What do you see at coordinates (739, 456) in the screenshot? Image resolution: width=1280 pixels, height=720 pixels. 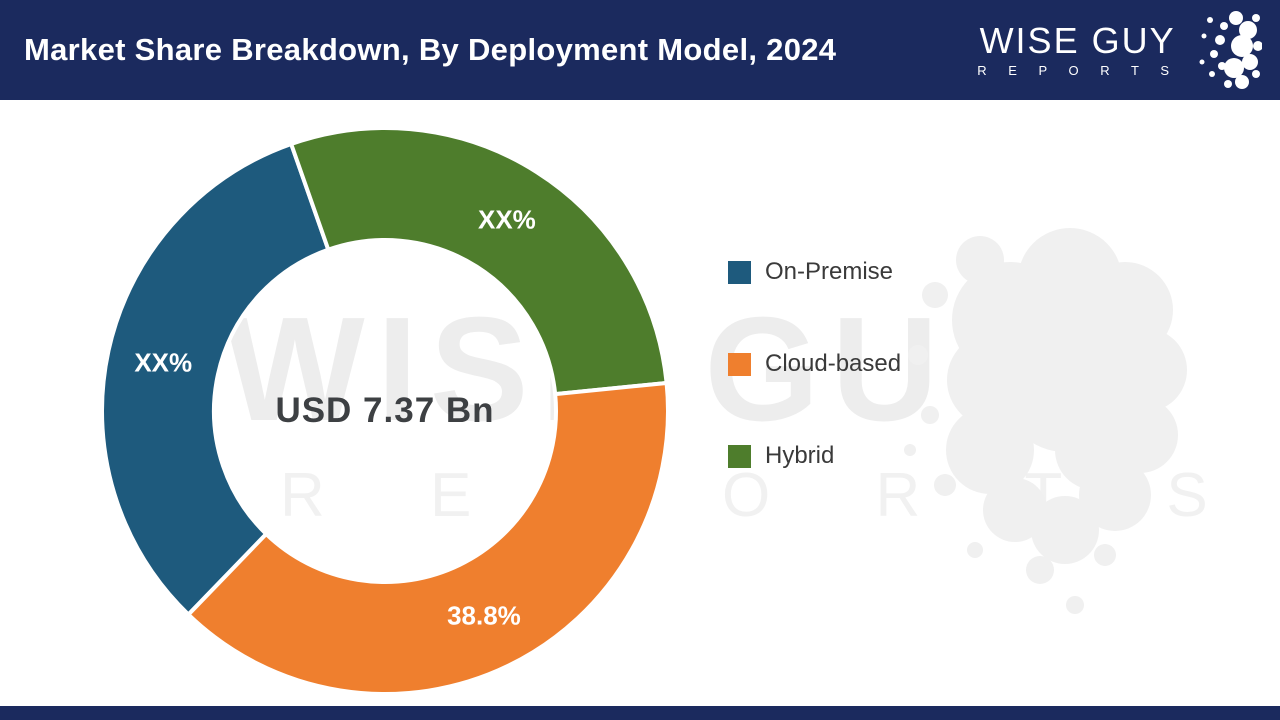 I see `legend-swatch-hybrid` at bounding box center [739, 456].